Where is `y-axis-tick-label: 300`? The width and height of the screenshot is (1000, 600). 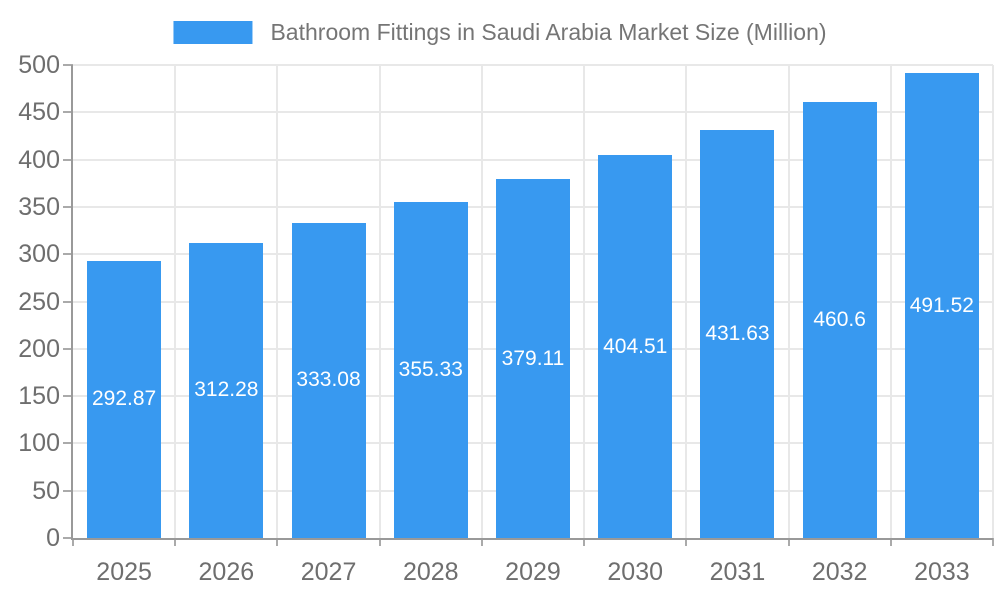 y-axis-tick-label: 300 is located at coordinates (39, 254).